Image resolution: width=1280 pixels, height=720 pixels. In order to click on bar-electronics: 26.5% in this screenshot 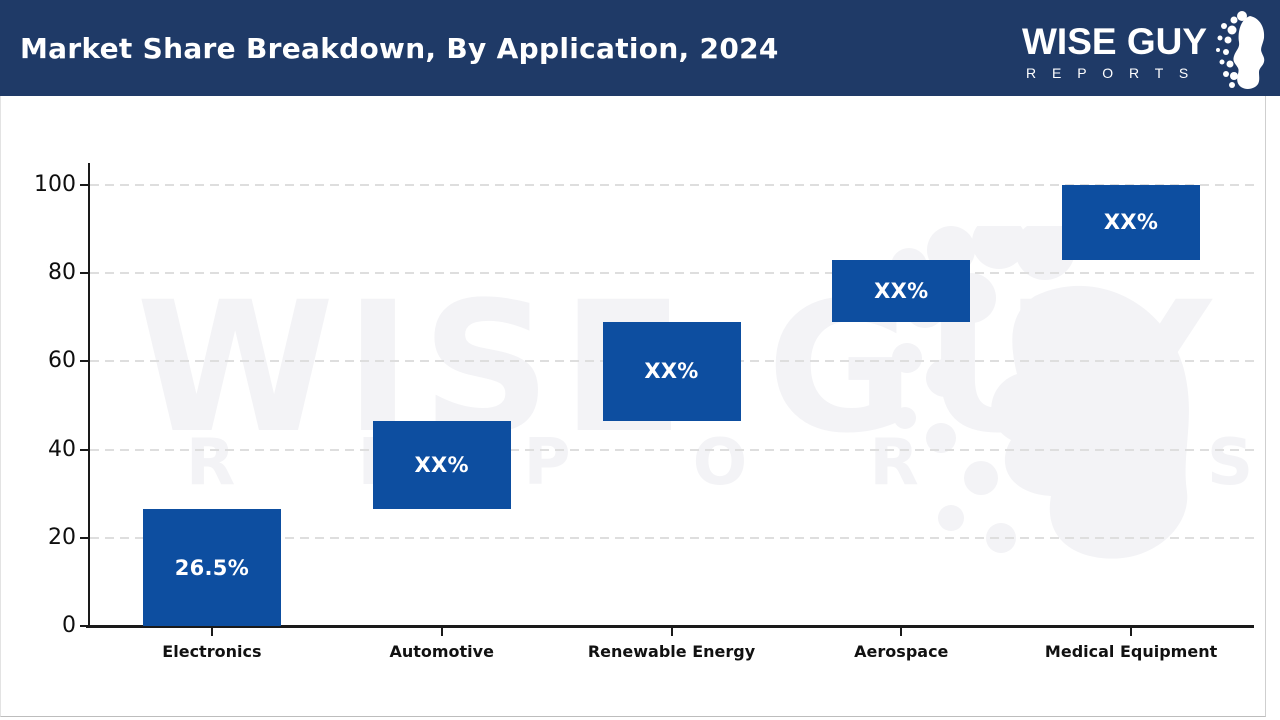, I will do `click(211, 567)`.